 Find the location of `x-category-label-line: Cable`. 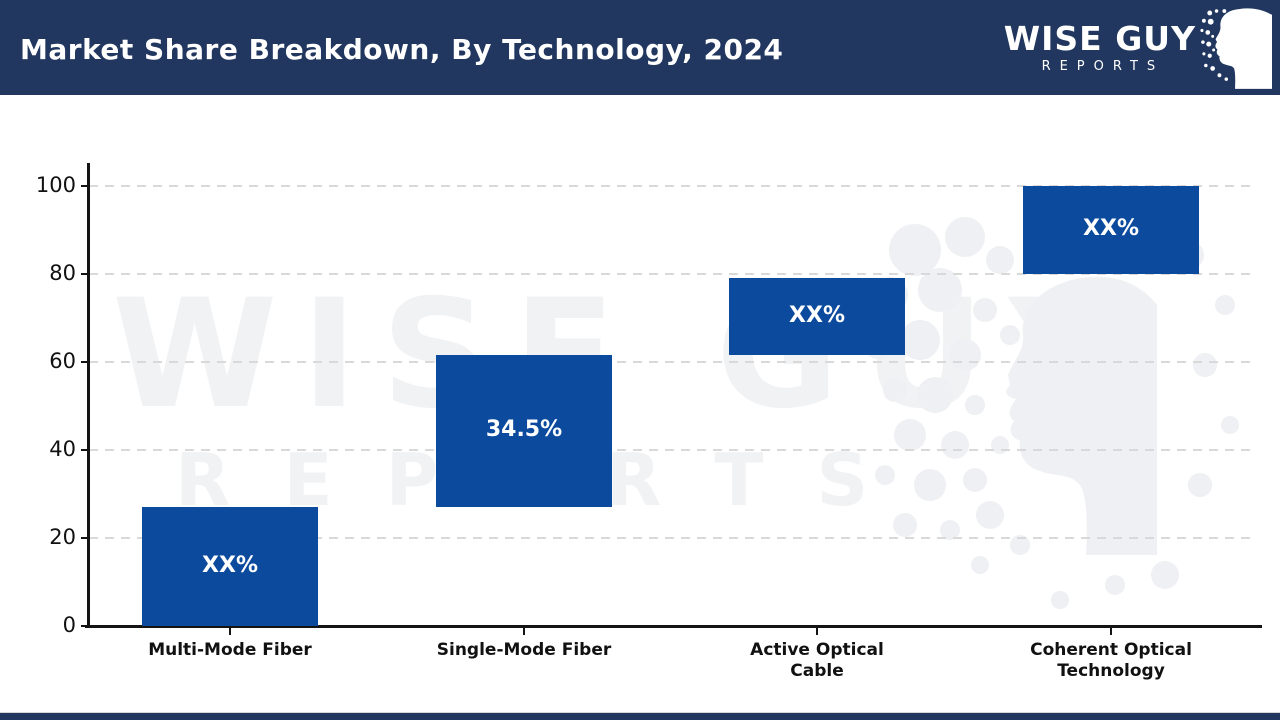

x-category-label-line: Cable is located at coordinates (817, 670).